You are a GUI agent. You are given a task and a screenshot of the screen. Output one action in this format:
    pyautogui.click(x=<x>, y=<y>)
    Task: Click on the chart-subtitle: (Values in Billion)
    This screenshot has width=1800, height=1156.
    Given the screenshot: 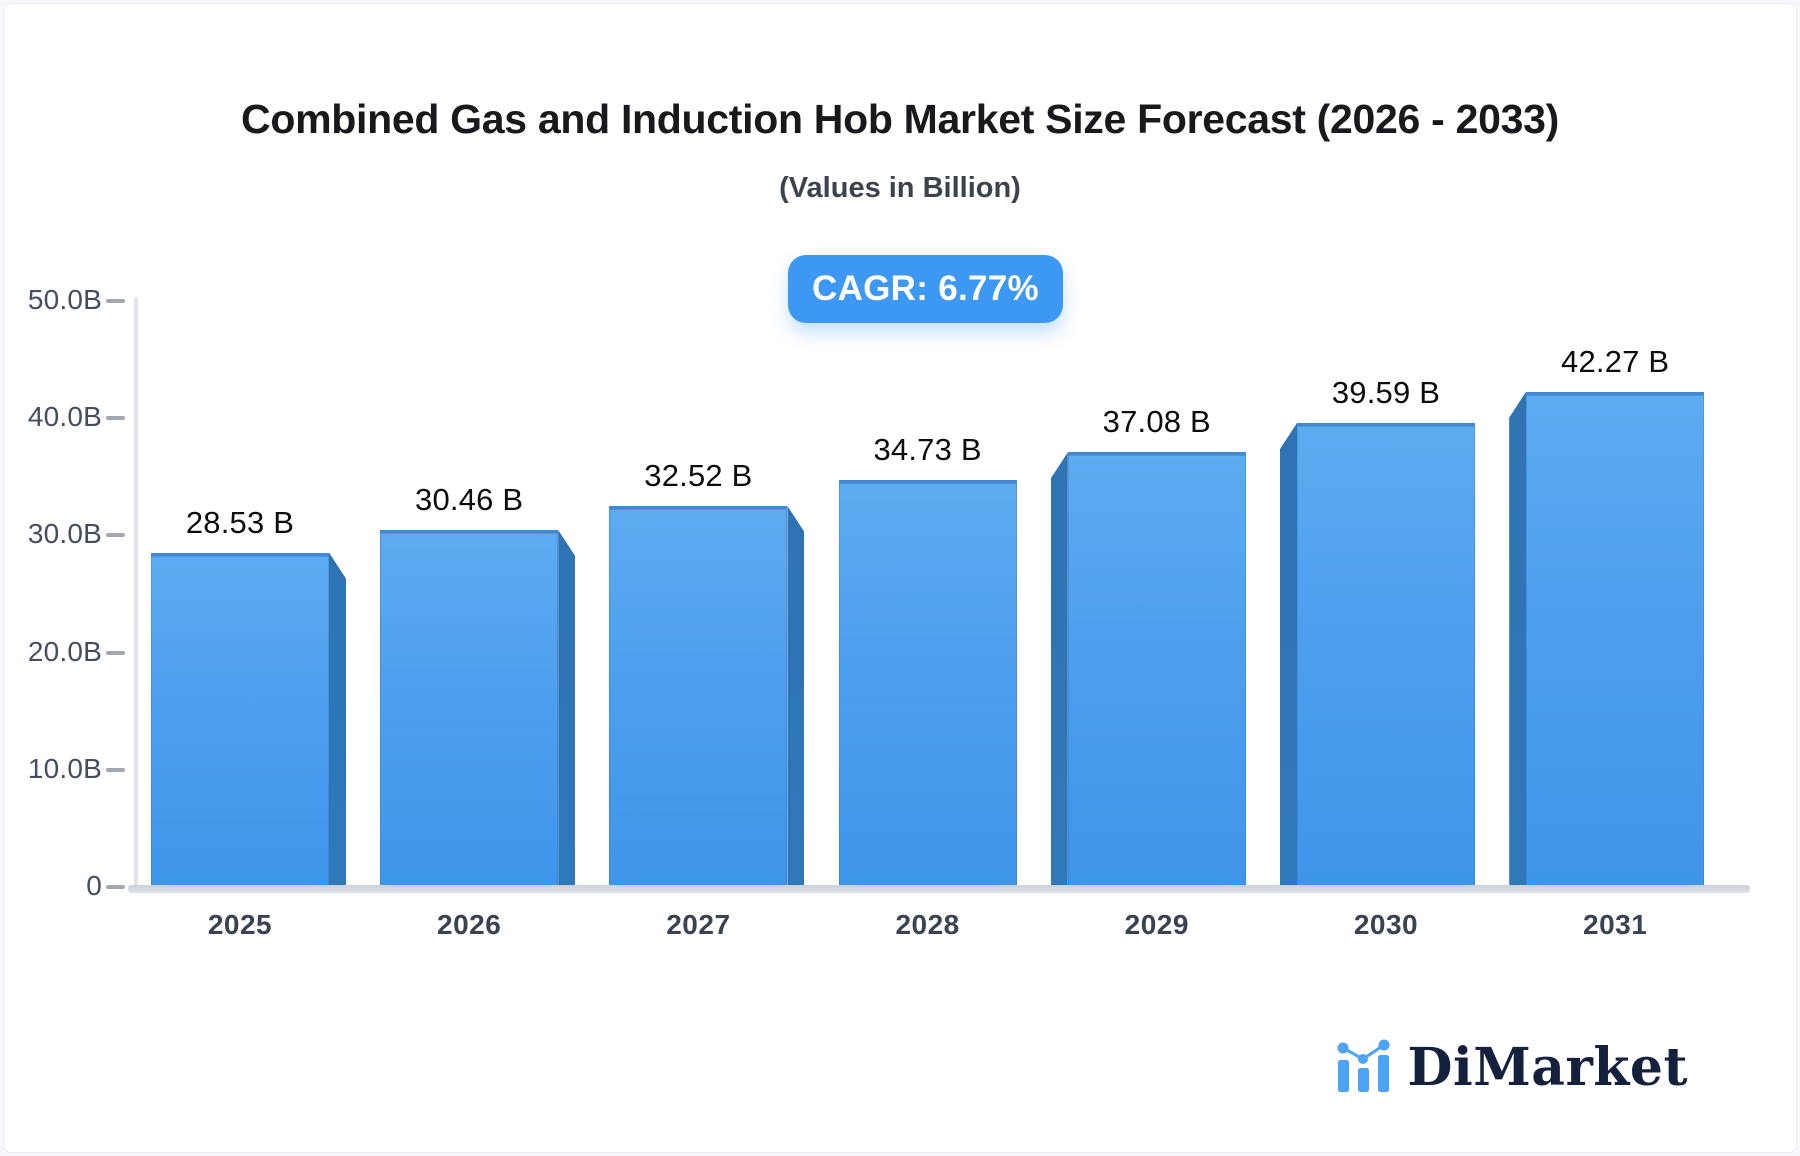 What is the action you would take?
    pyautogui.click(x=900, y=188)
    